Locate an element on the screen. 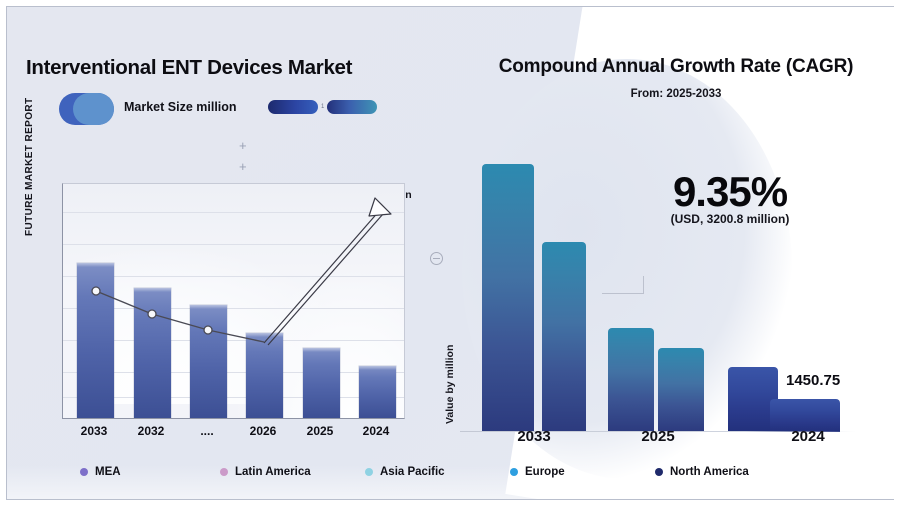 The width and height of the screenshot is (900, 506). left-chart-x-axis: 2033 2032 .... 2026 2025 2024 is located at coordinates (233, 434).